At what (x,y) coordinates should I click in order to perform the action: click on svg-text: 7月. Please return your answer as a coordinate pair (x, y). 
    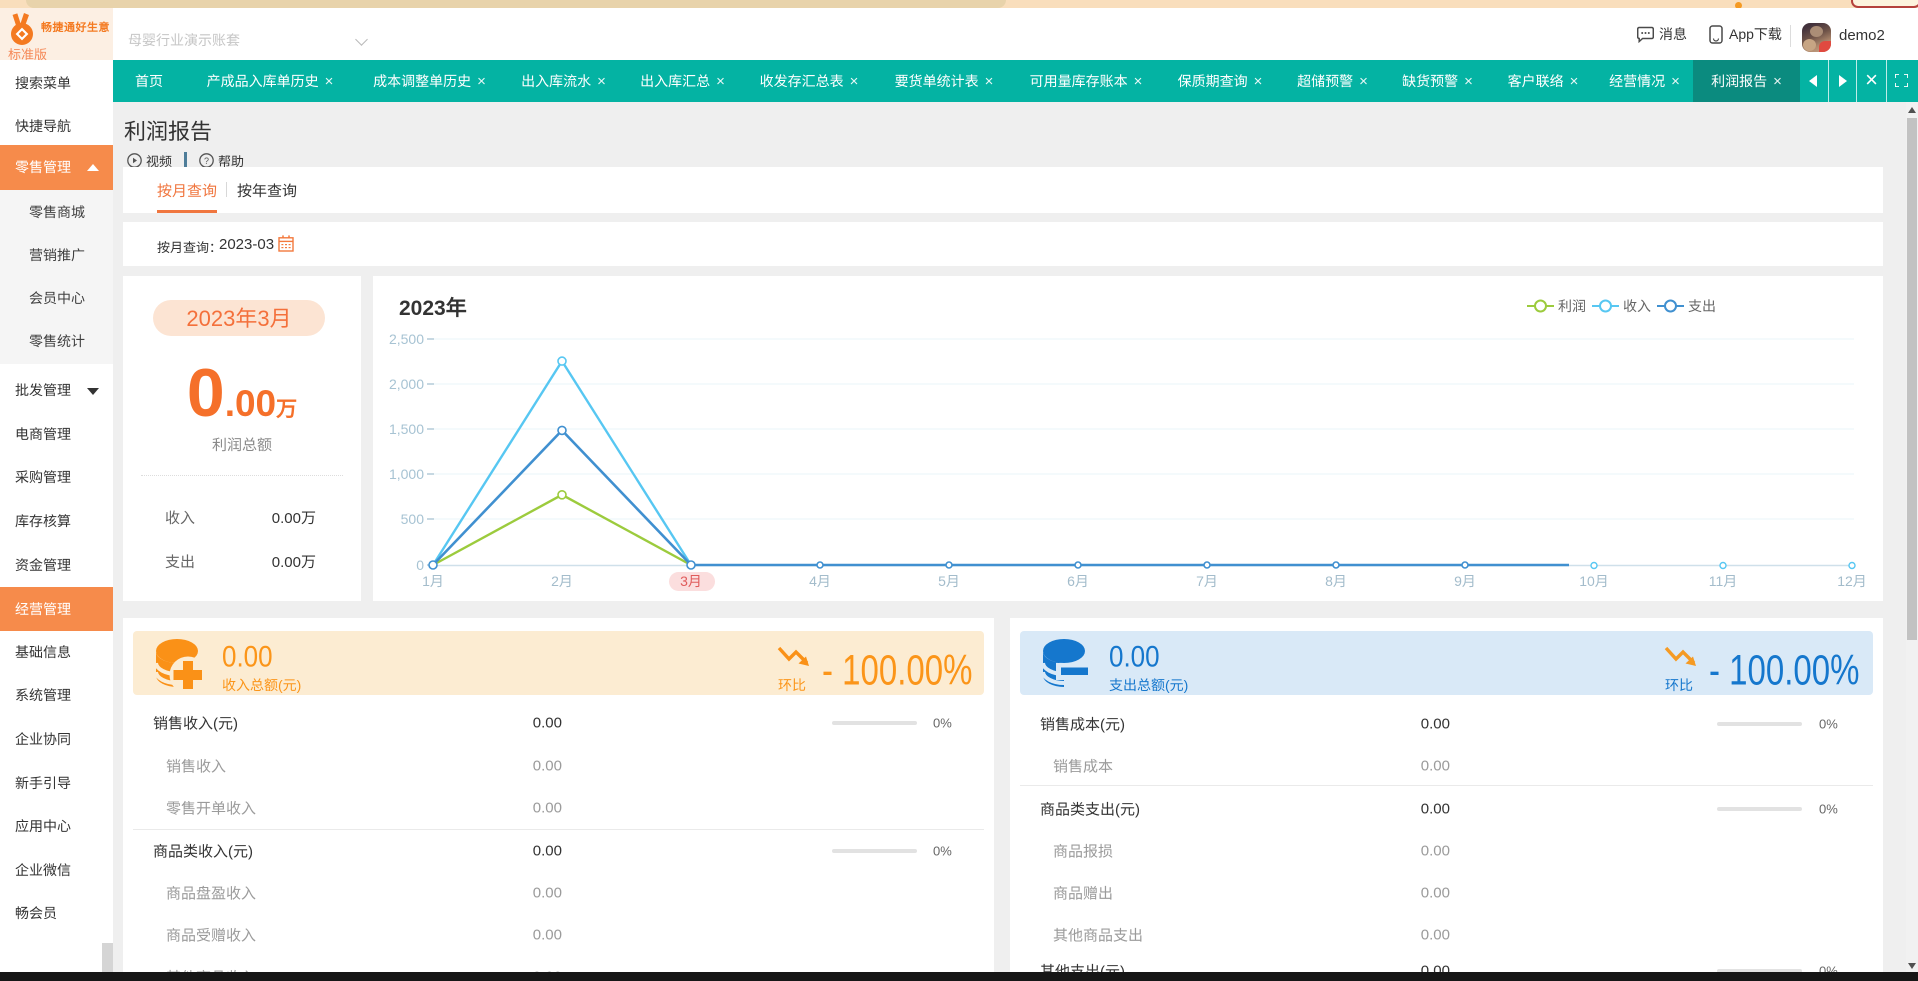
    Looking at the image, I should click on (1207, 581).